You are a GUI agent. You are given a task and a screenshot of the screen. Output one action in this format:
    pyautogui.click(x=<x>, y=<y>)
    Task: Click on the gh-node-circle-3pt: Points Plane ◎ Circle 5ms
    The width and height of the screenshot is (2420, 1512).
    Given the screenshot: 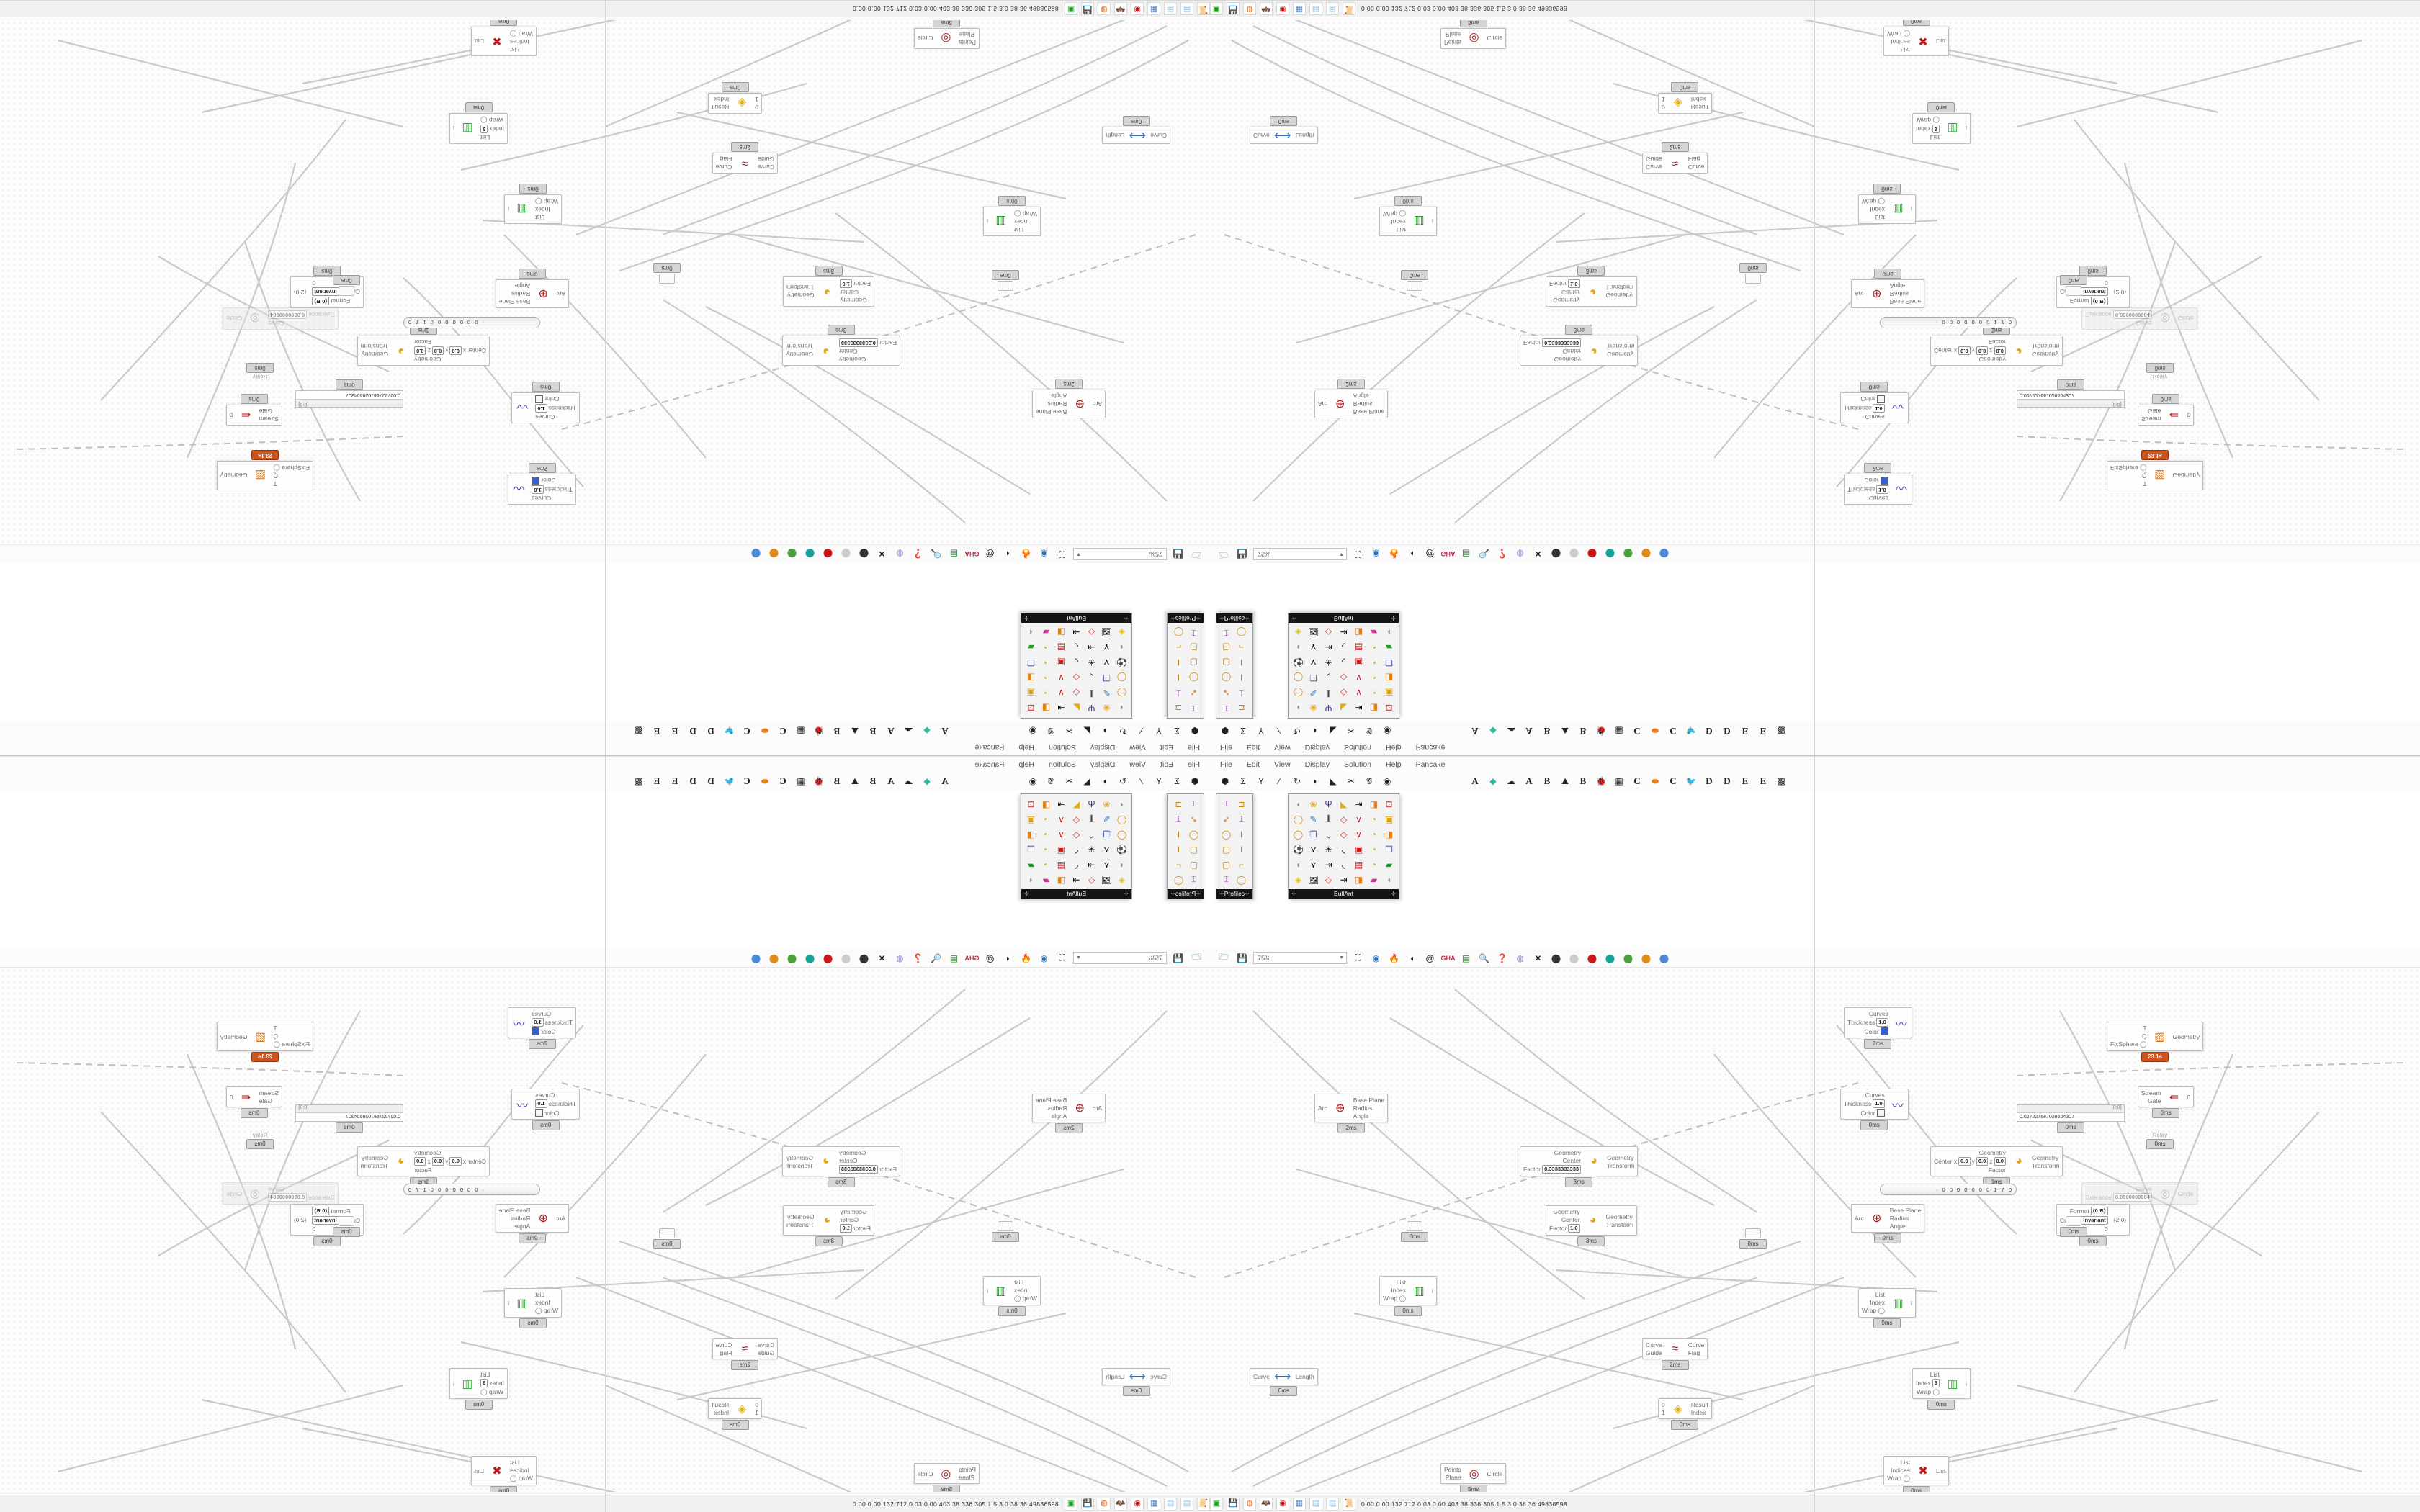 What is the action you would take?
    pyautogui.click(x=1473, y=1479)
    